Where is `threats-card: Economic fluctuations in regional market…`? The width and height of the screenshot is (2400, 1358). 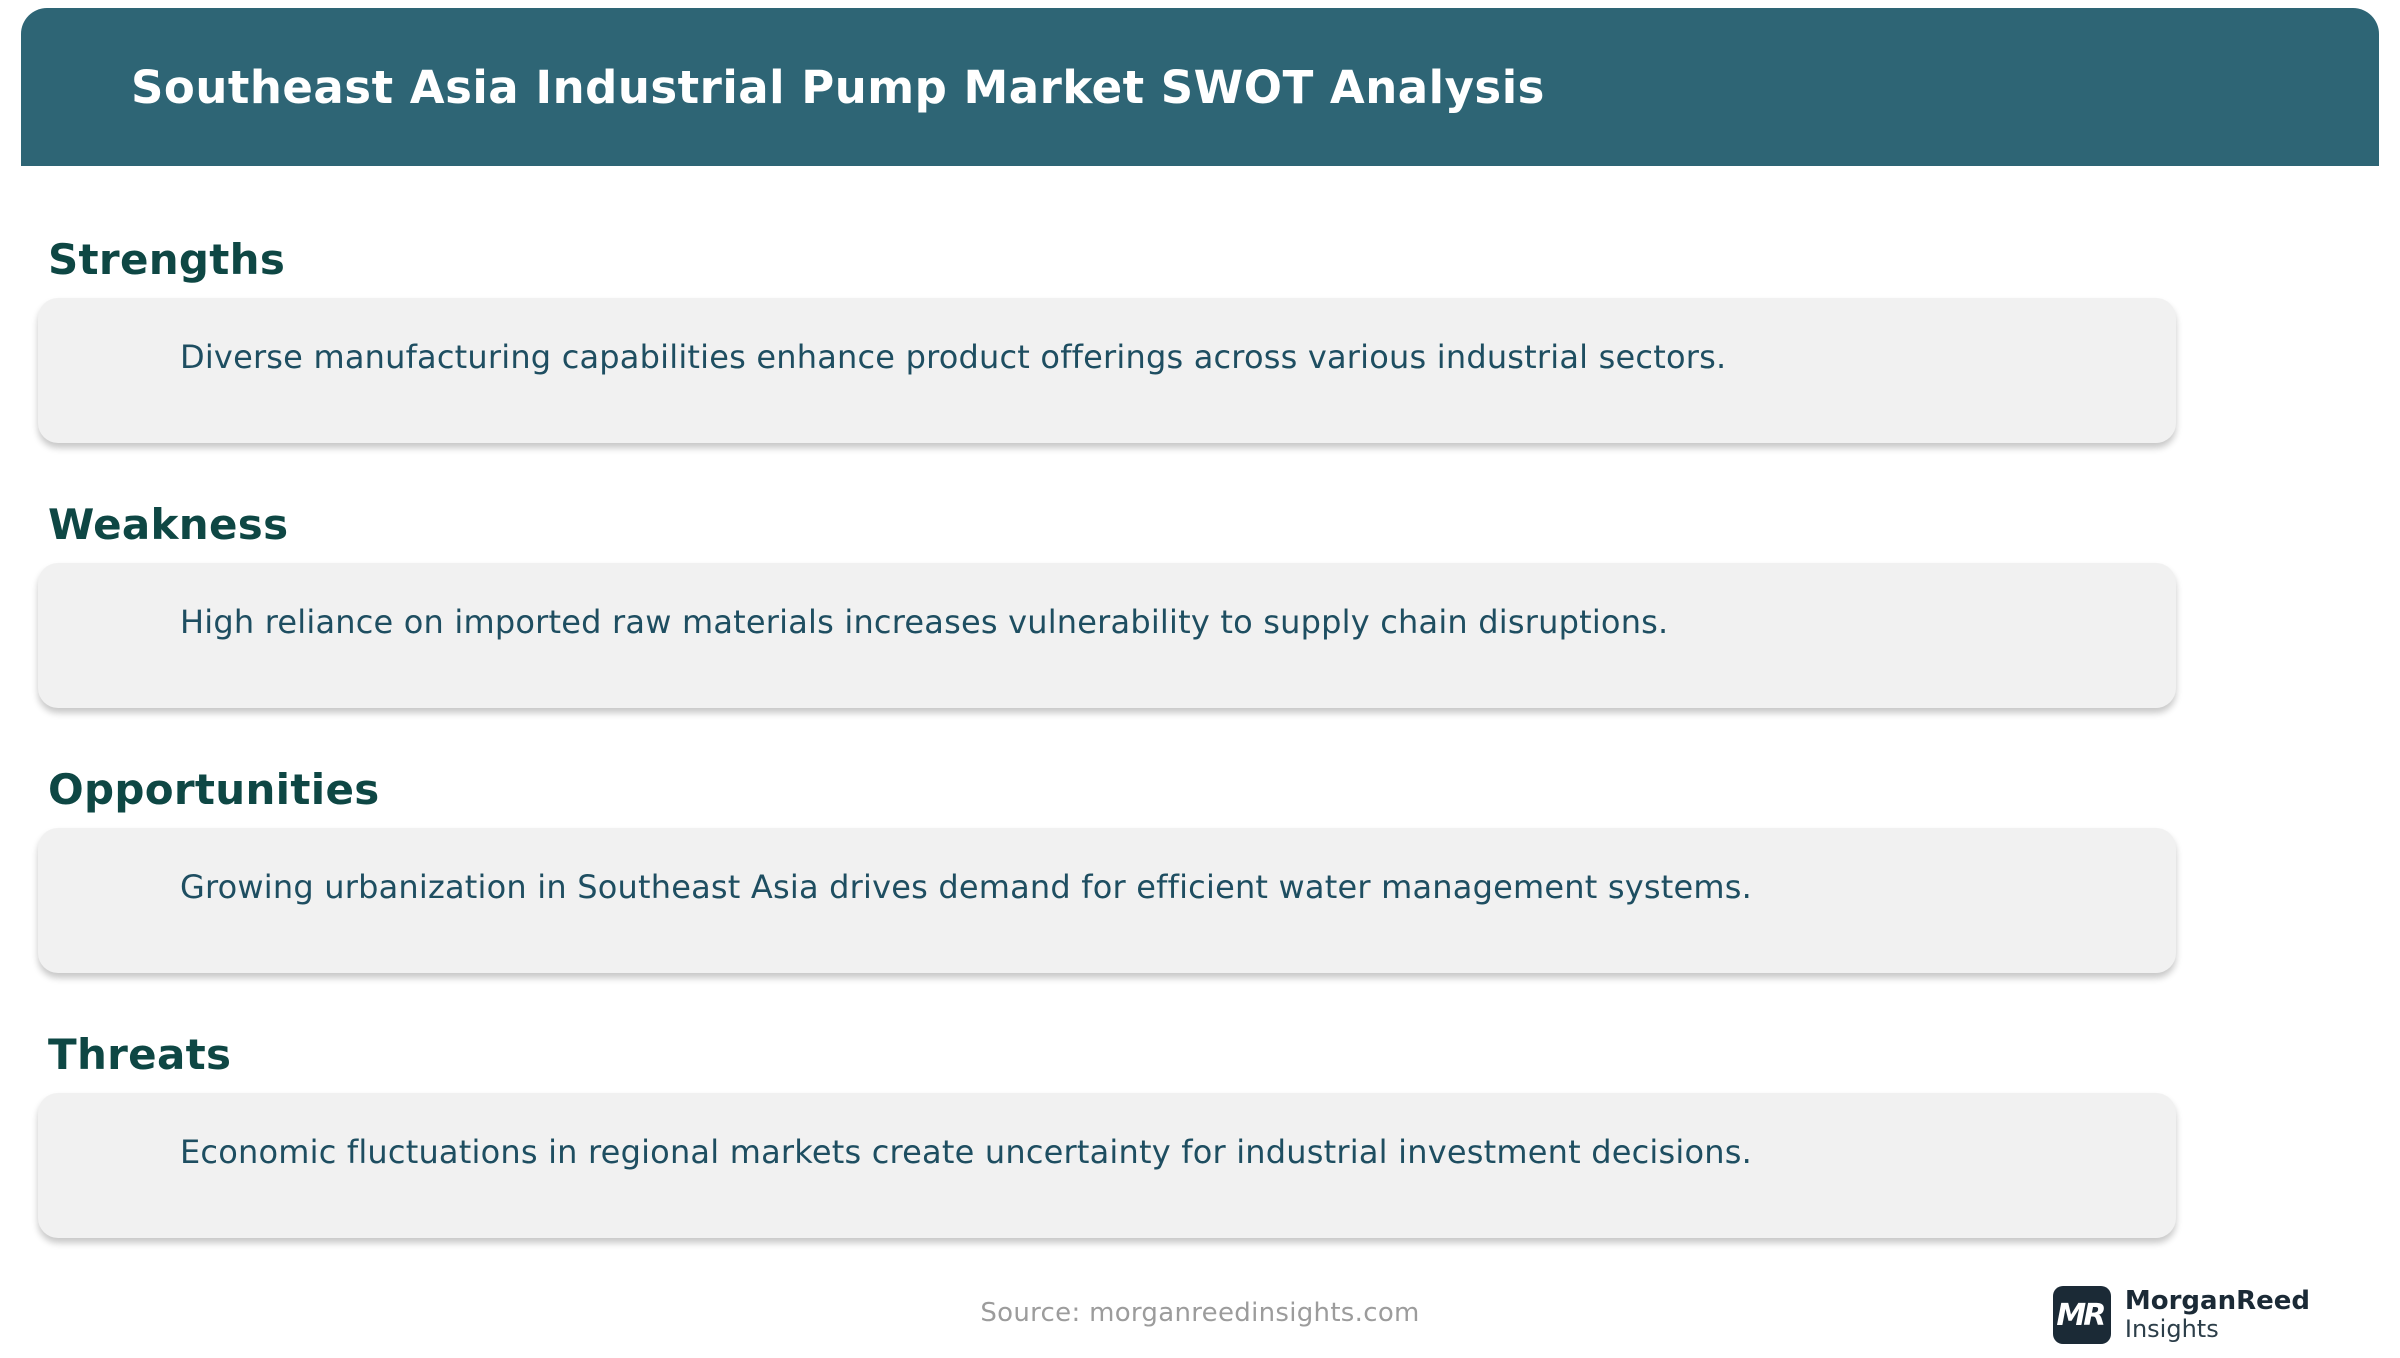
threats-card: Economic fluctuations in regional market… is located at coordinates (1107, 1165).